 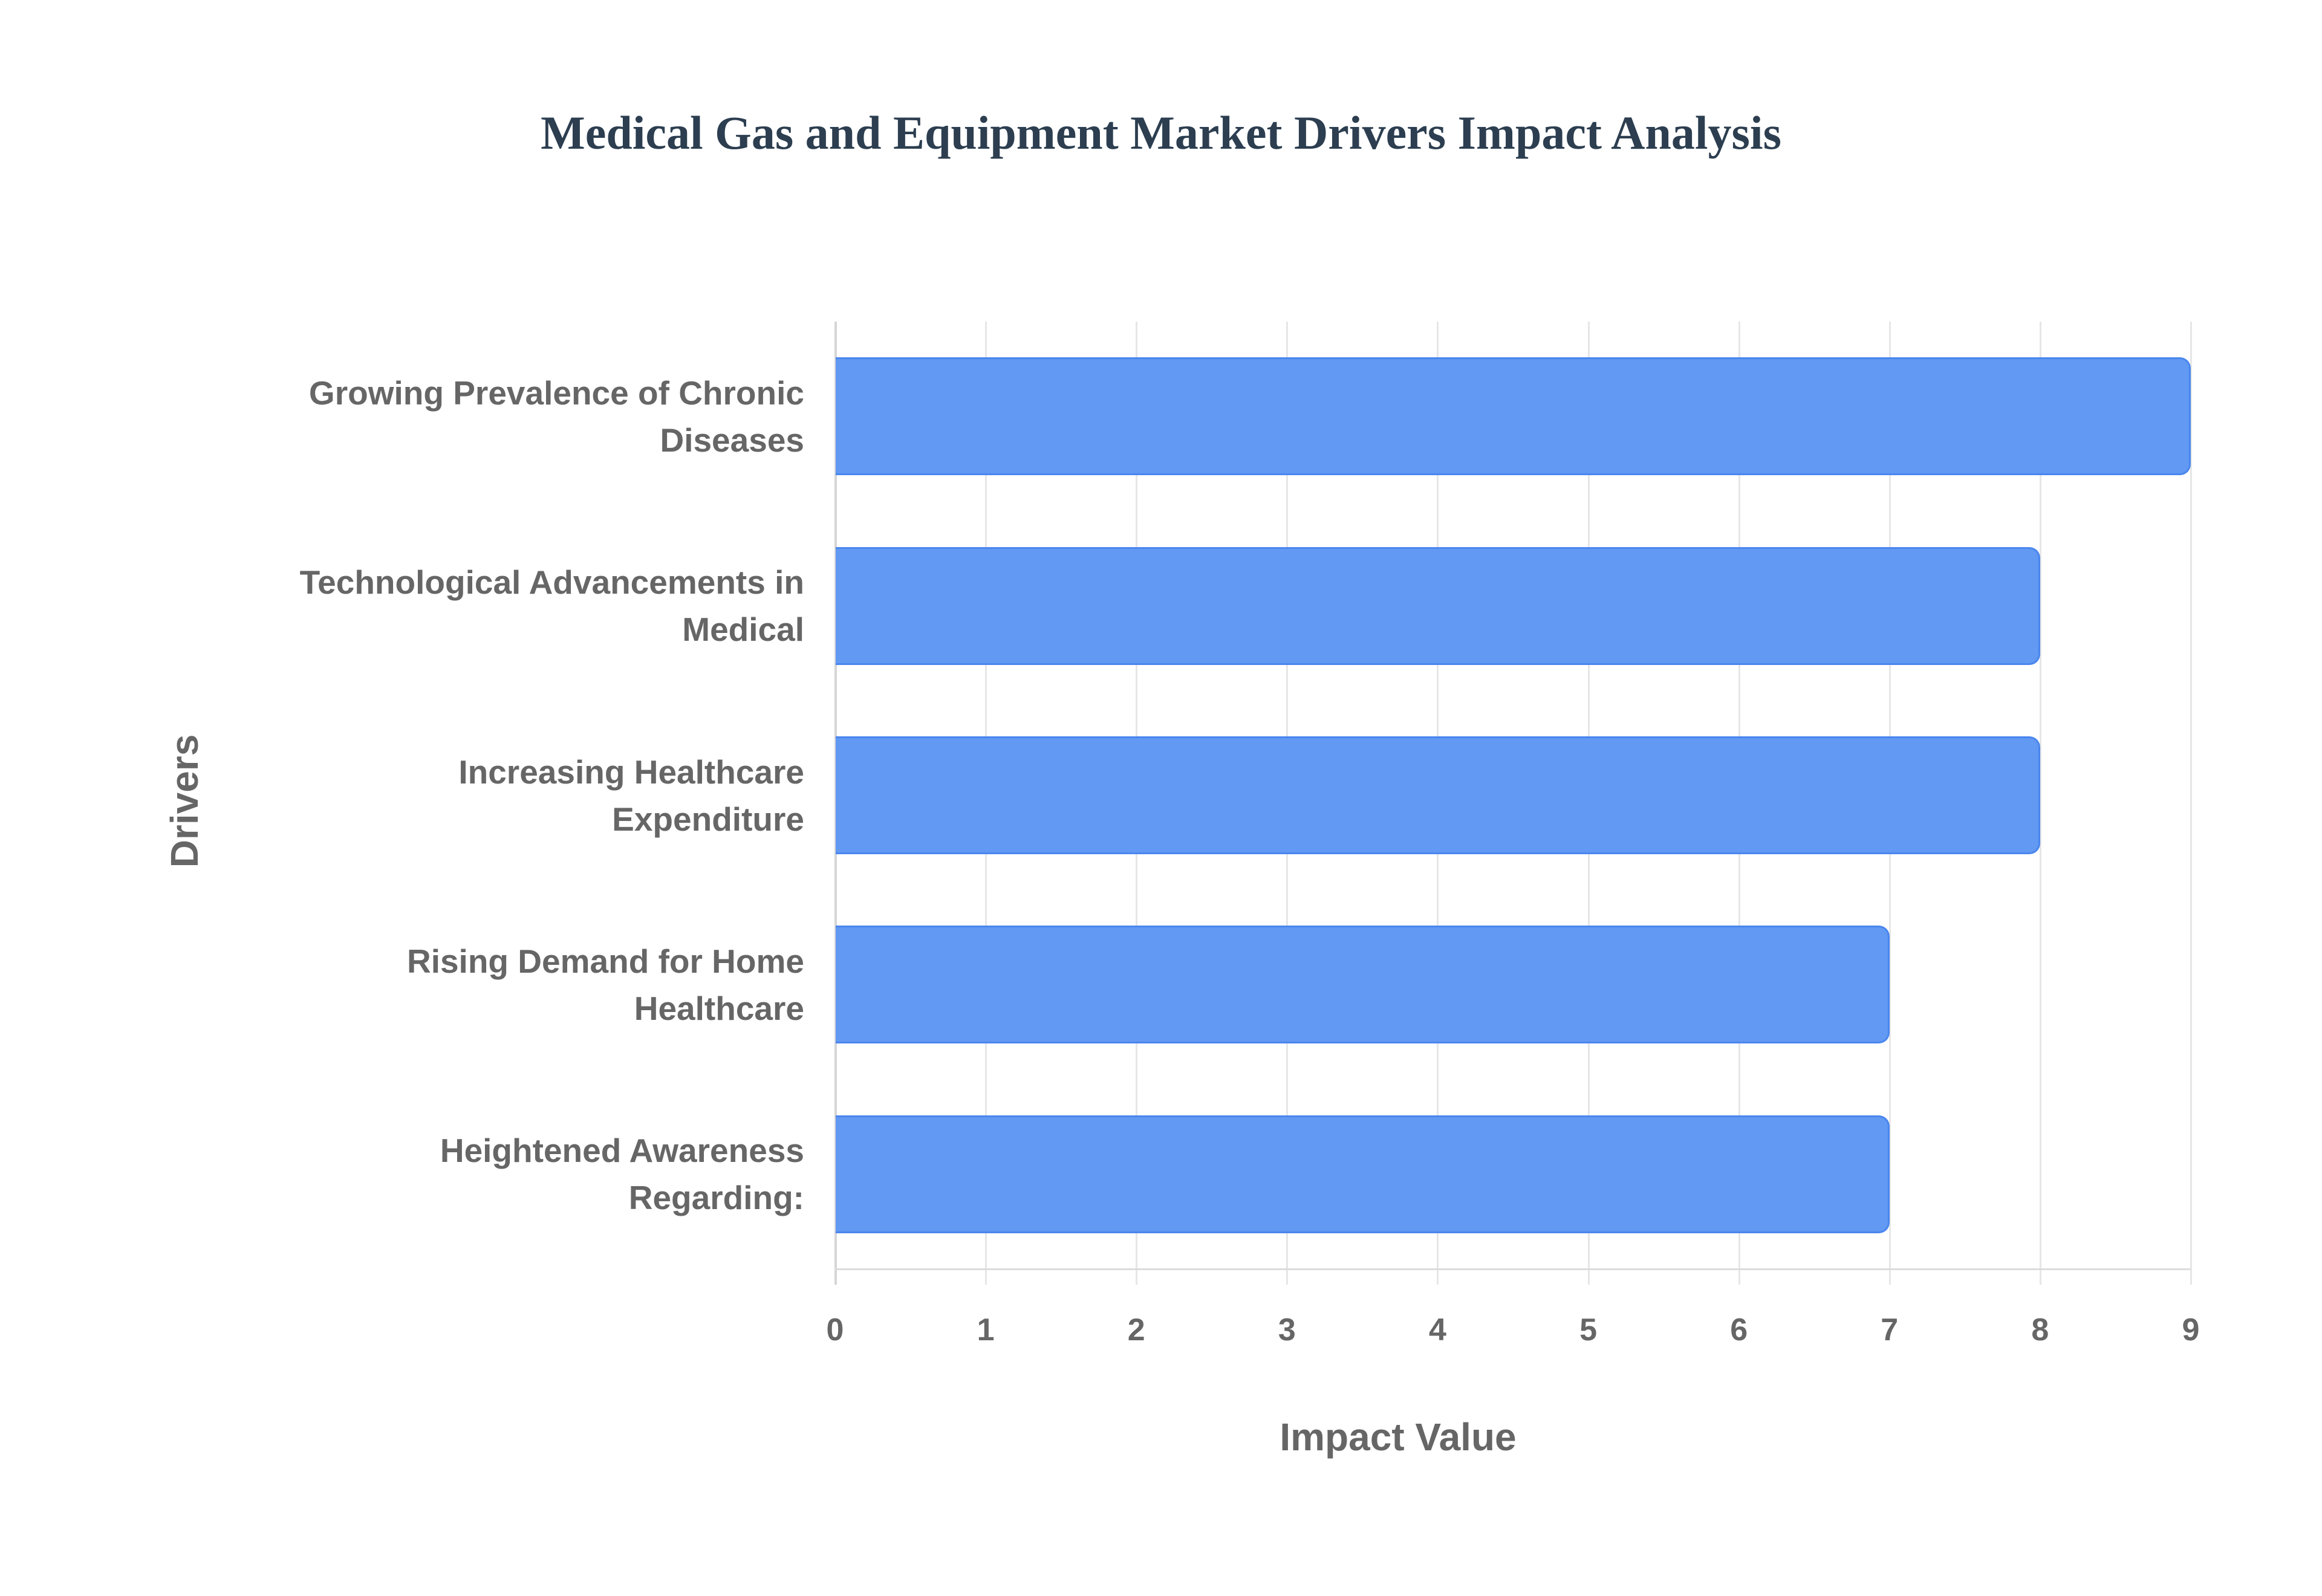 What do you see at coordinates (1890, 1330) in the screenshot?
I see `x-tick-label: 7` at bounding box center [1890, 1330].